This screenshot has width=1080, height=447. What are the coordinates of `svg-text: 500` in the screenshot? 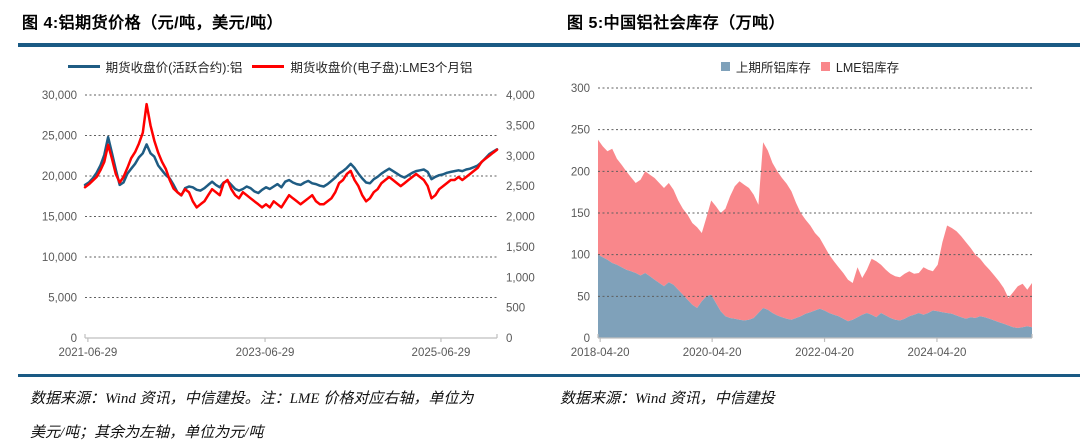 It's located at (515, 309).